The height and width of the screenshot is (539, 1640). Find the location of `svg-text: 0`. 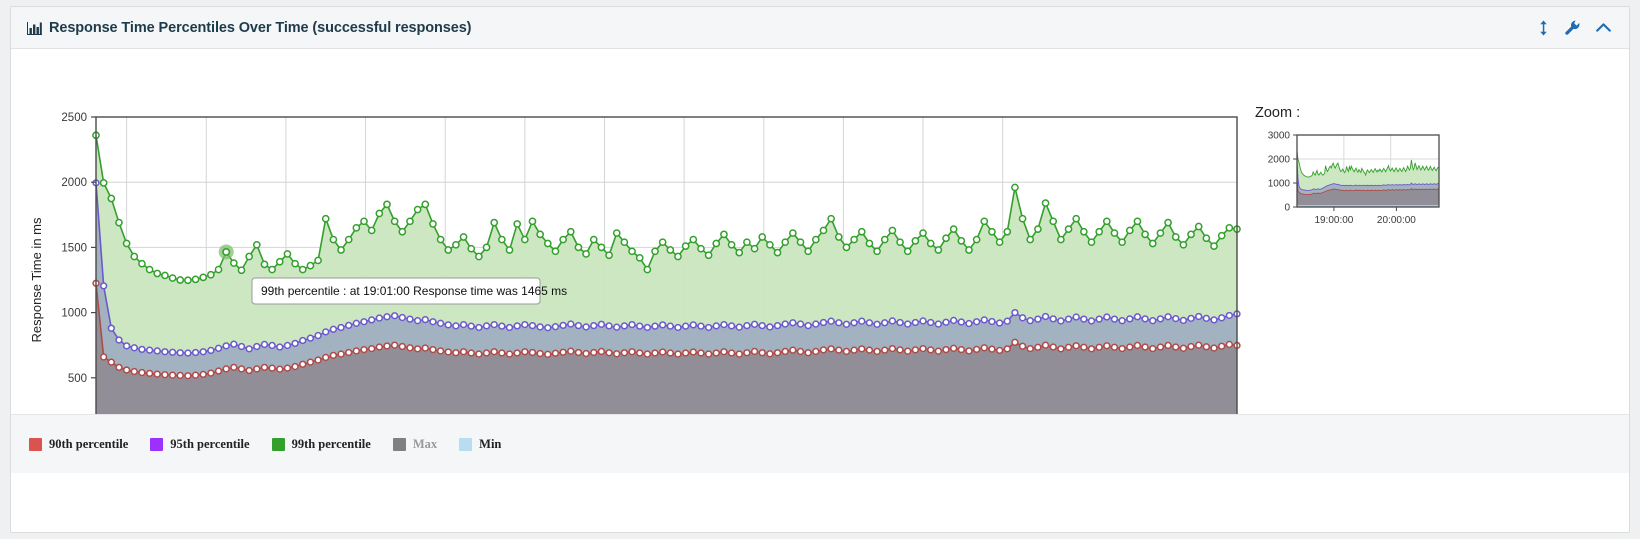

svg-text: 0 is located at coordinates (1287, 208).